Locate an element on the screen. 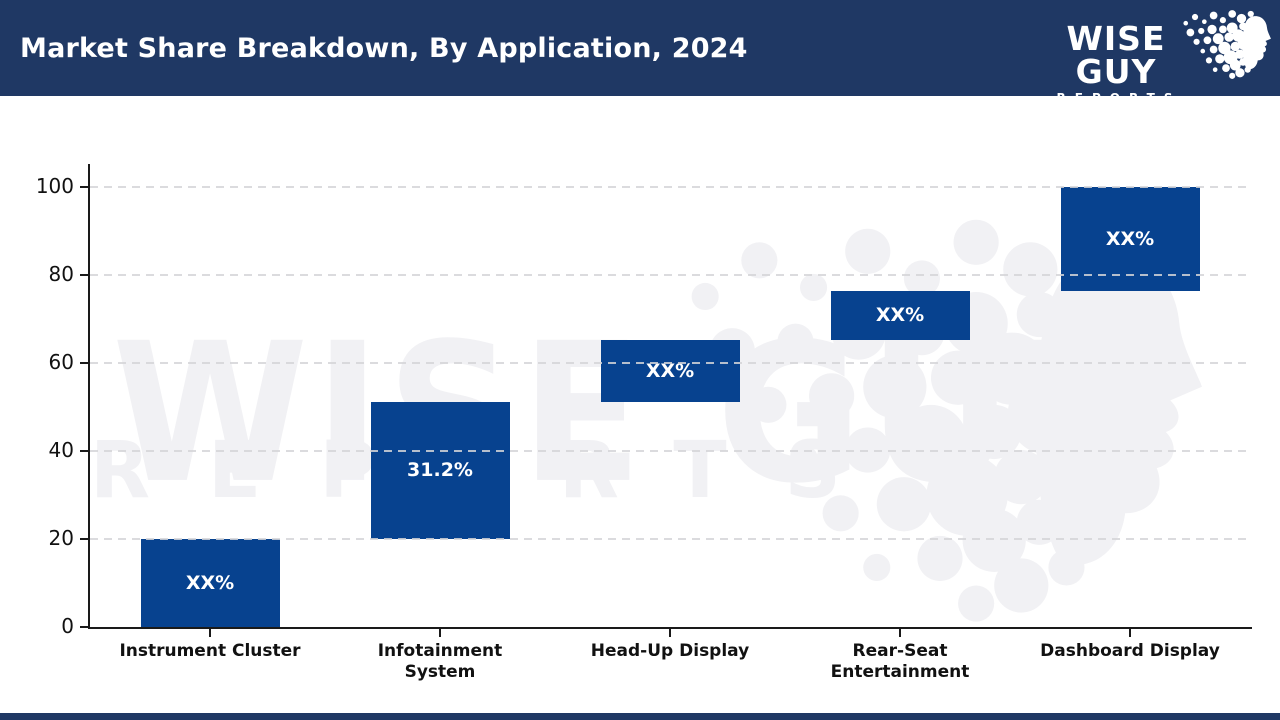 Image resolution: width=1280 pixels, height=720 pixels. y-tick-label: 100 is located at coordinates (54, 186).